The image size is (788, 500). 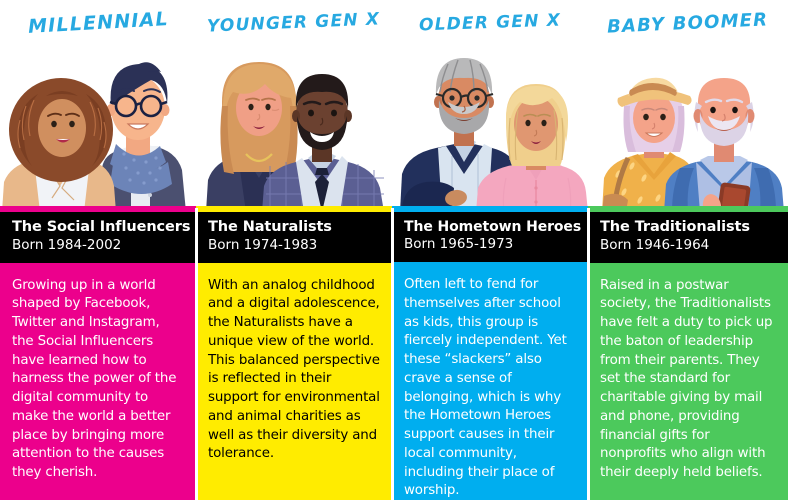 I want to click on generation-title: The Naturalists, so click(x=270, y=227).